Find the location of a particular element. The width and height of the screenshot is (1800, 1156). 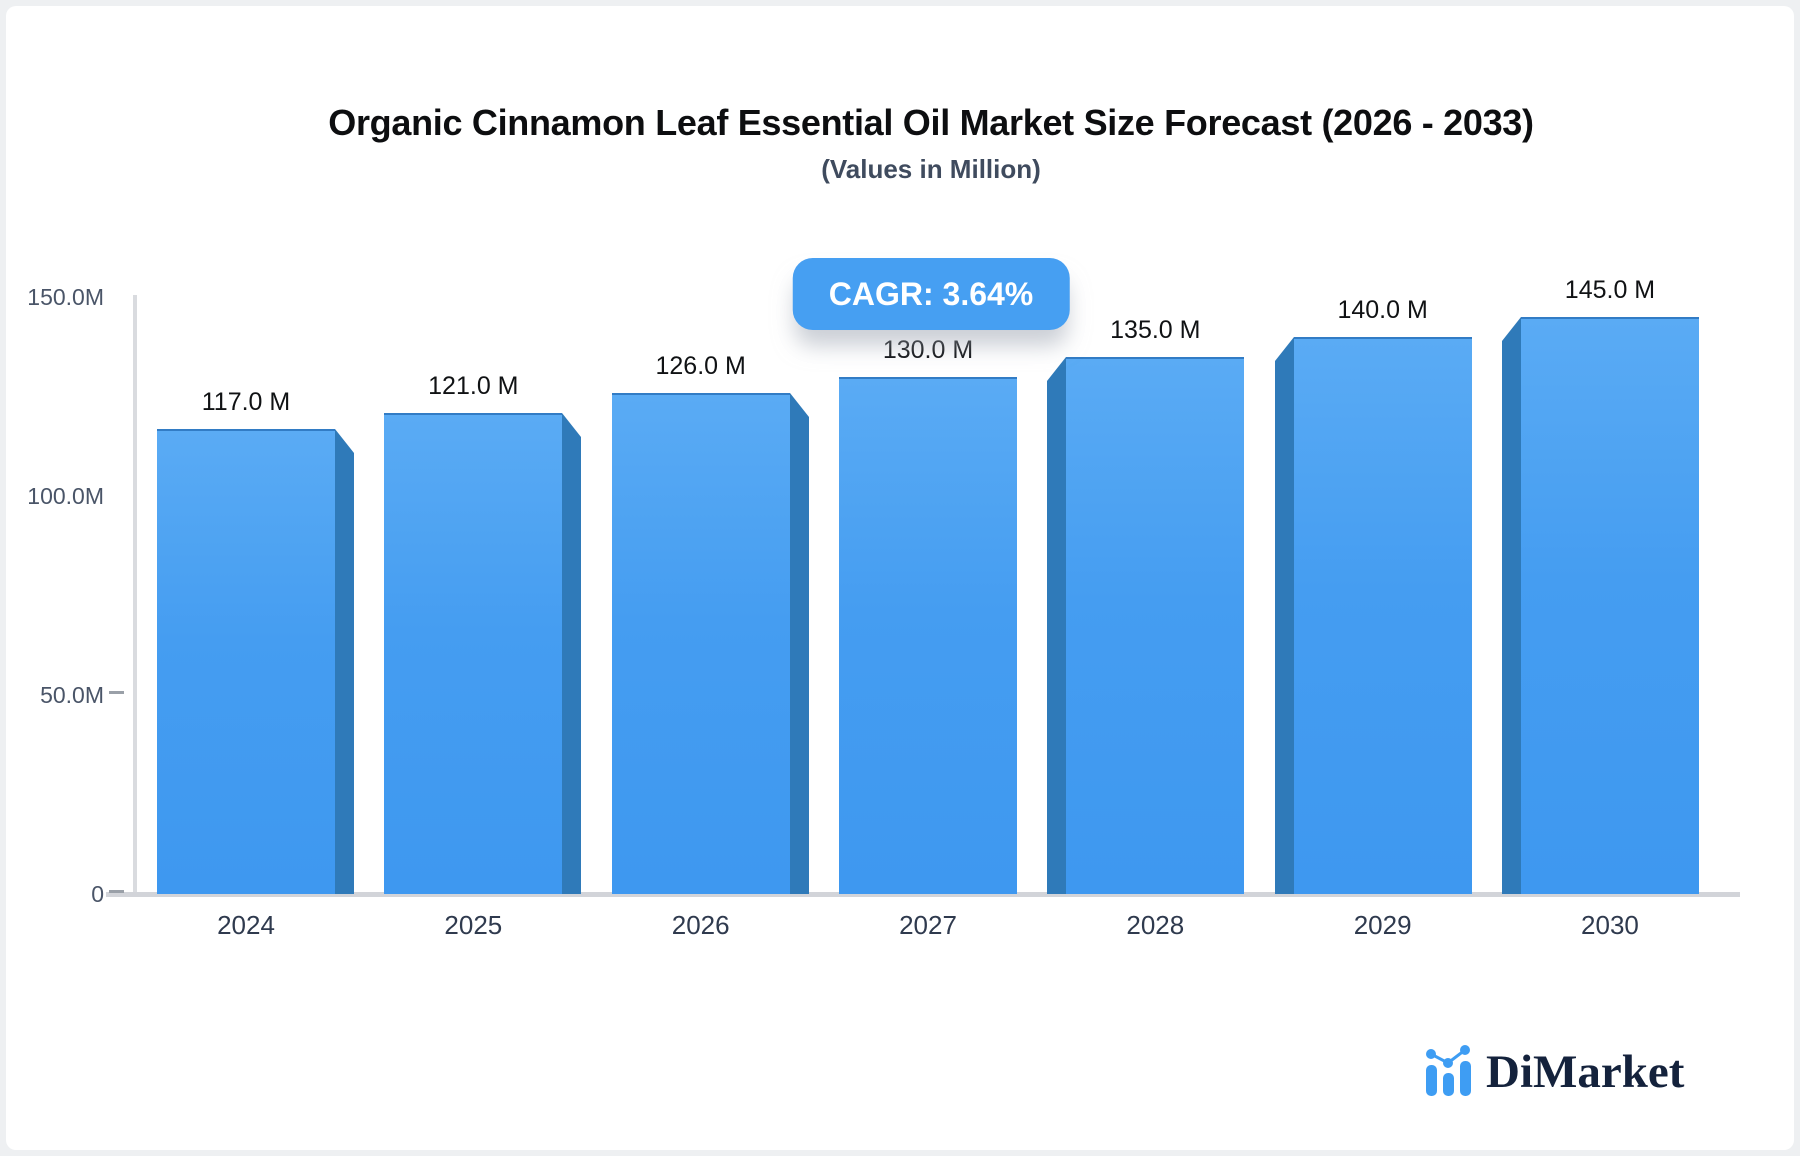

bar-value-label: 140.0 M is located at coordinates (1382, 310).